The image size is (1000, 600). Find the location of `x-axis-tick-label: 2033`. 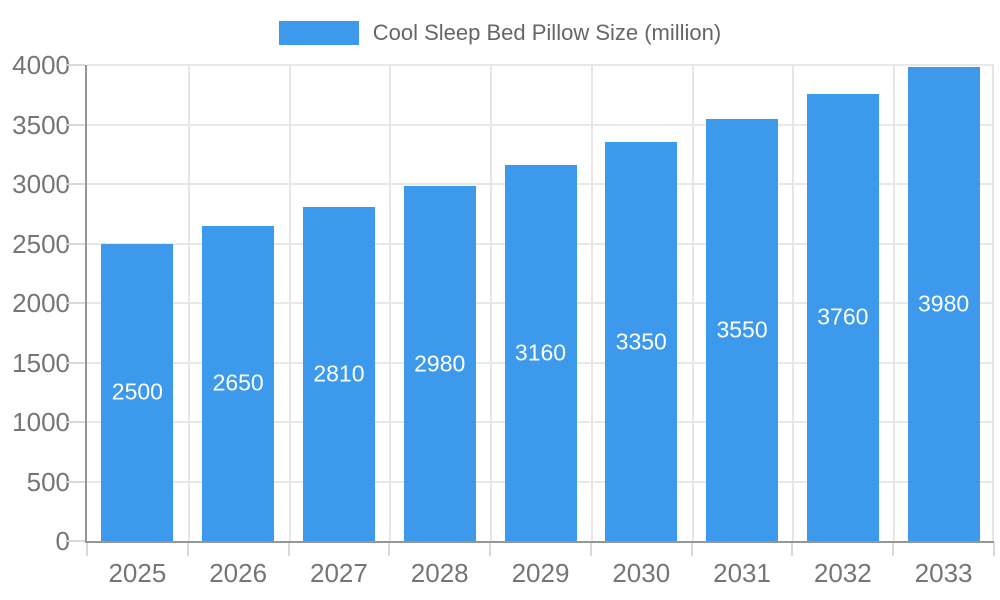

x-axis-tick-label: 2033 is located at coordinates (943, 573).